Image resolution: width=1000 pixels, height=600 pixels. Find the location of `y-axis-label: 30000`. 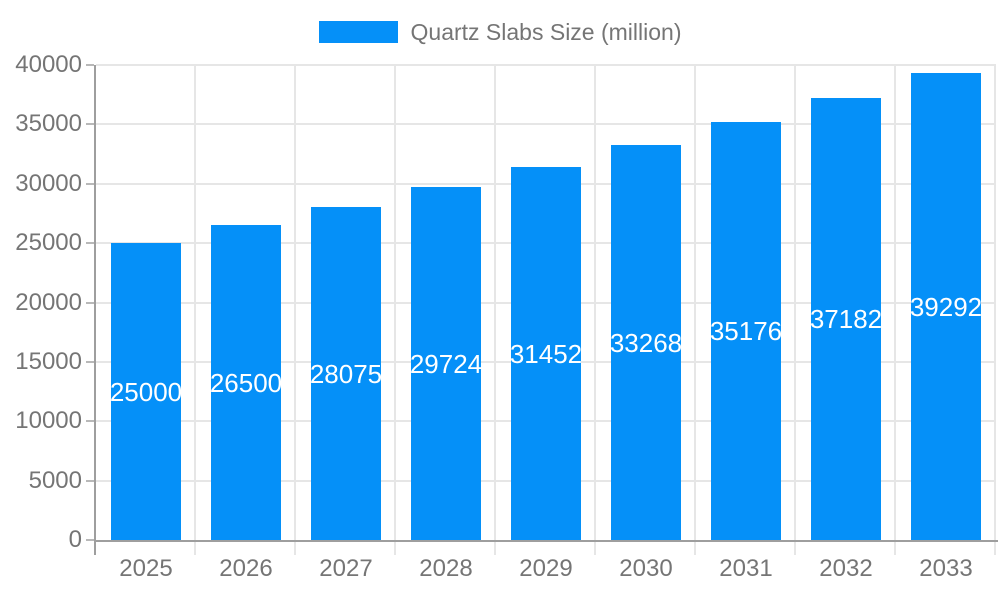

y-axis-label: 30000 is located at coordinates (48, 183).